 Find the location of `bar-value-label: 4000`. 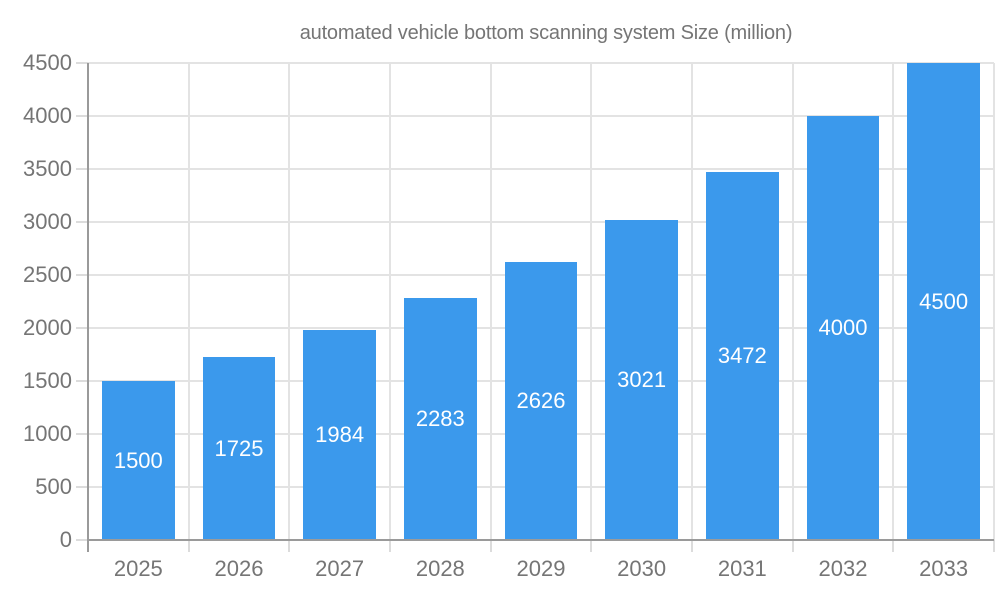

bar-value-label: 4000 is located at coordinates (843, 327).